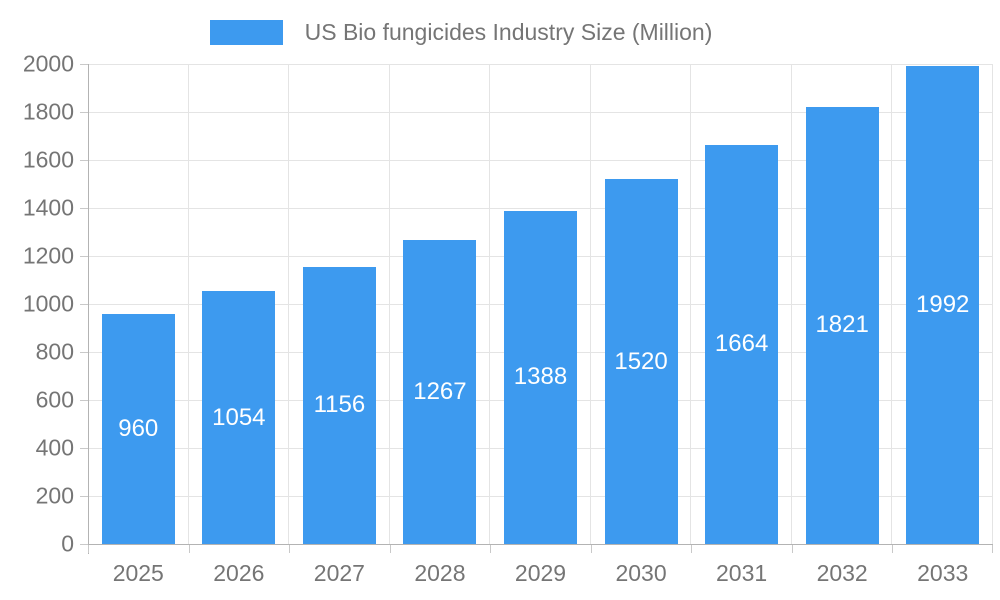  Describe the element at coordinates (88, 309) in the screenshot. I see `y-axis-line` at that location.